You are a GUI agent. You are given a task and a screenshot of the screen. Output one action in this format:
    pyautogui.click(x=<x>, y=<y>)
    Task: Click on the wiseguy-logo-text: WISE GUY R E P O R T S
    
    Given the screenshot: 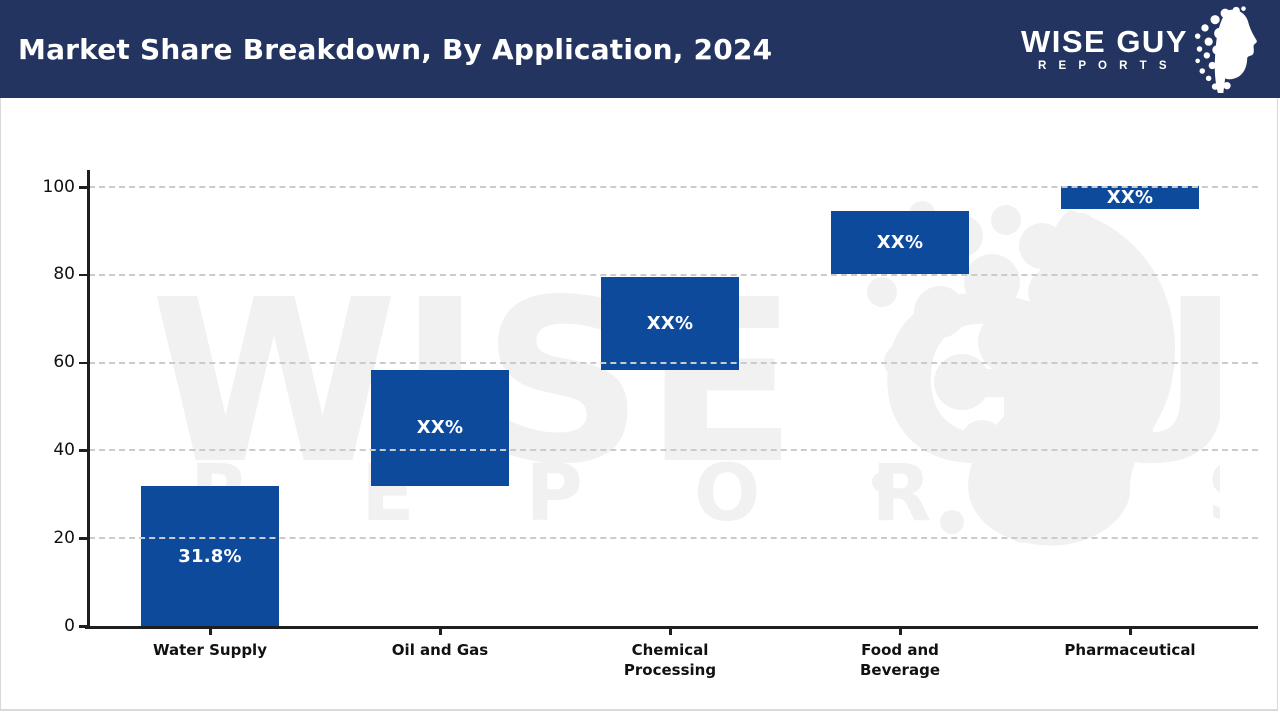 What is the action you would take?
    pyautogui.click(x=1104, y=49)
    